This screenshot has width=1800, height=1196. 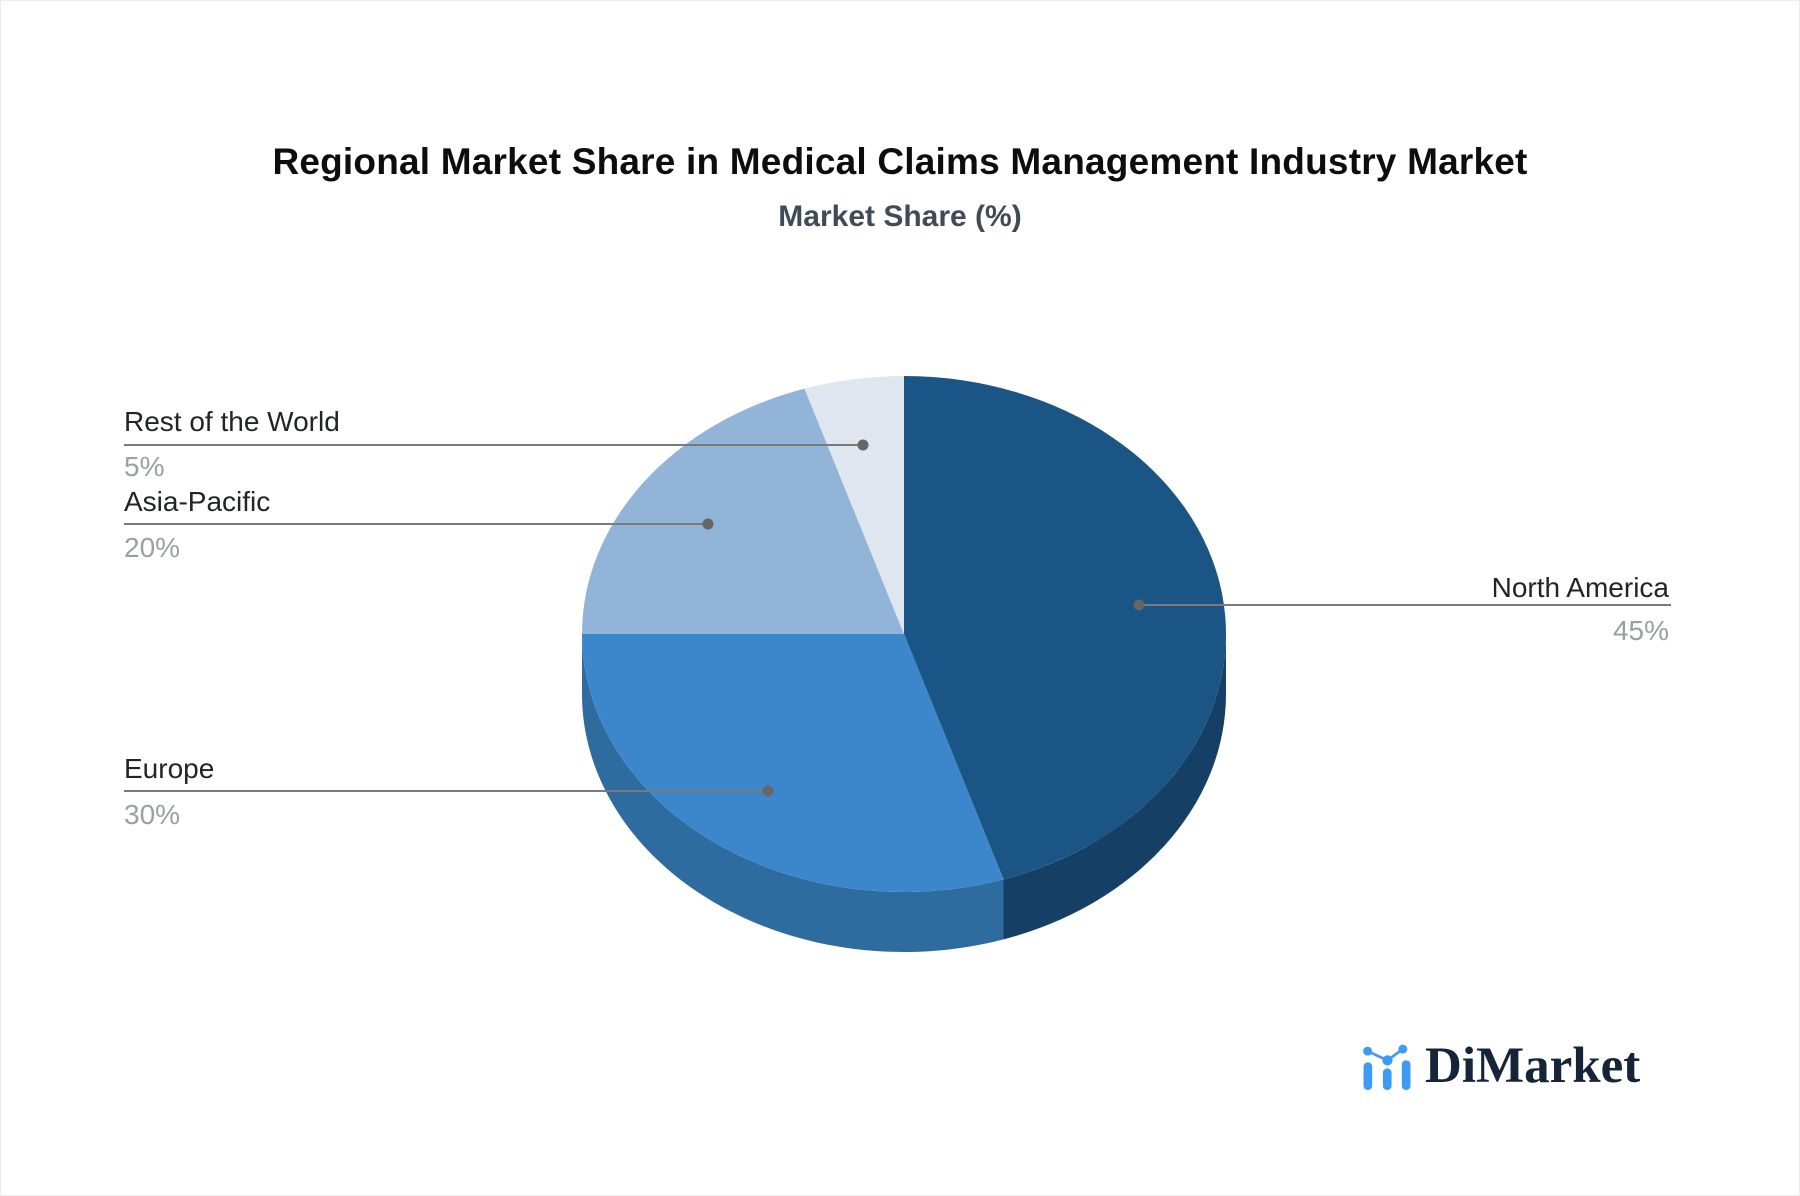 I want to click on pie-slice-europe, so click(x=793, y=763).